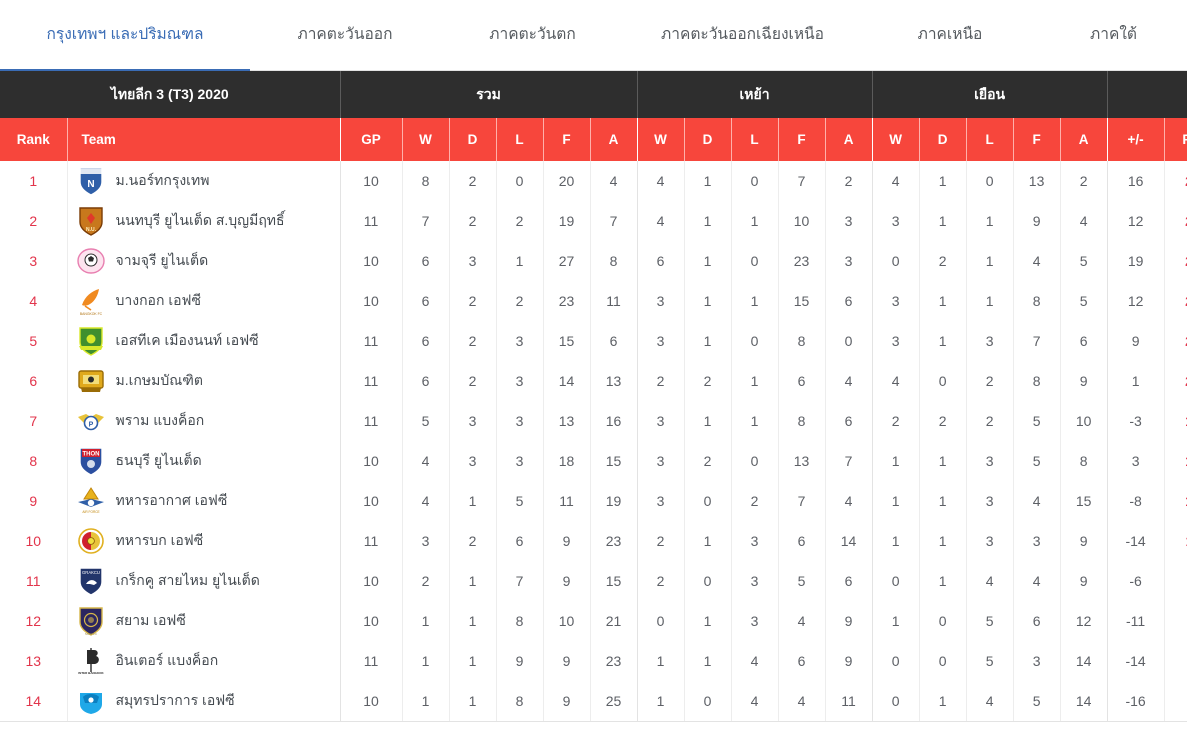 The height and width of the screenshot is (739, 1187). I want to click on cell-team: เอสทีเค เมืองนนท์ เอฟซี, so click(204, 341).